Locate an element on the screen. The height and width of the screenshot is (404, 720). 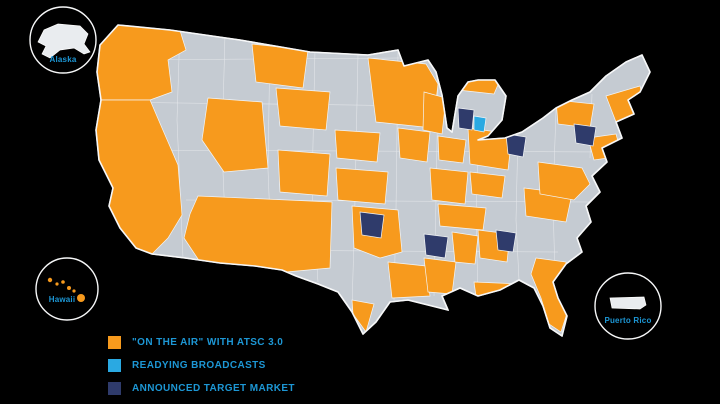
legend-item-readying: READYING BROADCASTS is located at coordinates (201, 365).